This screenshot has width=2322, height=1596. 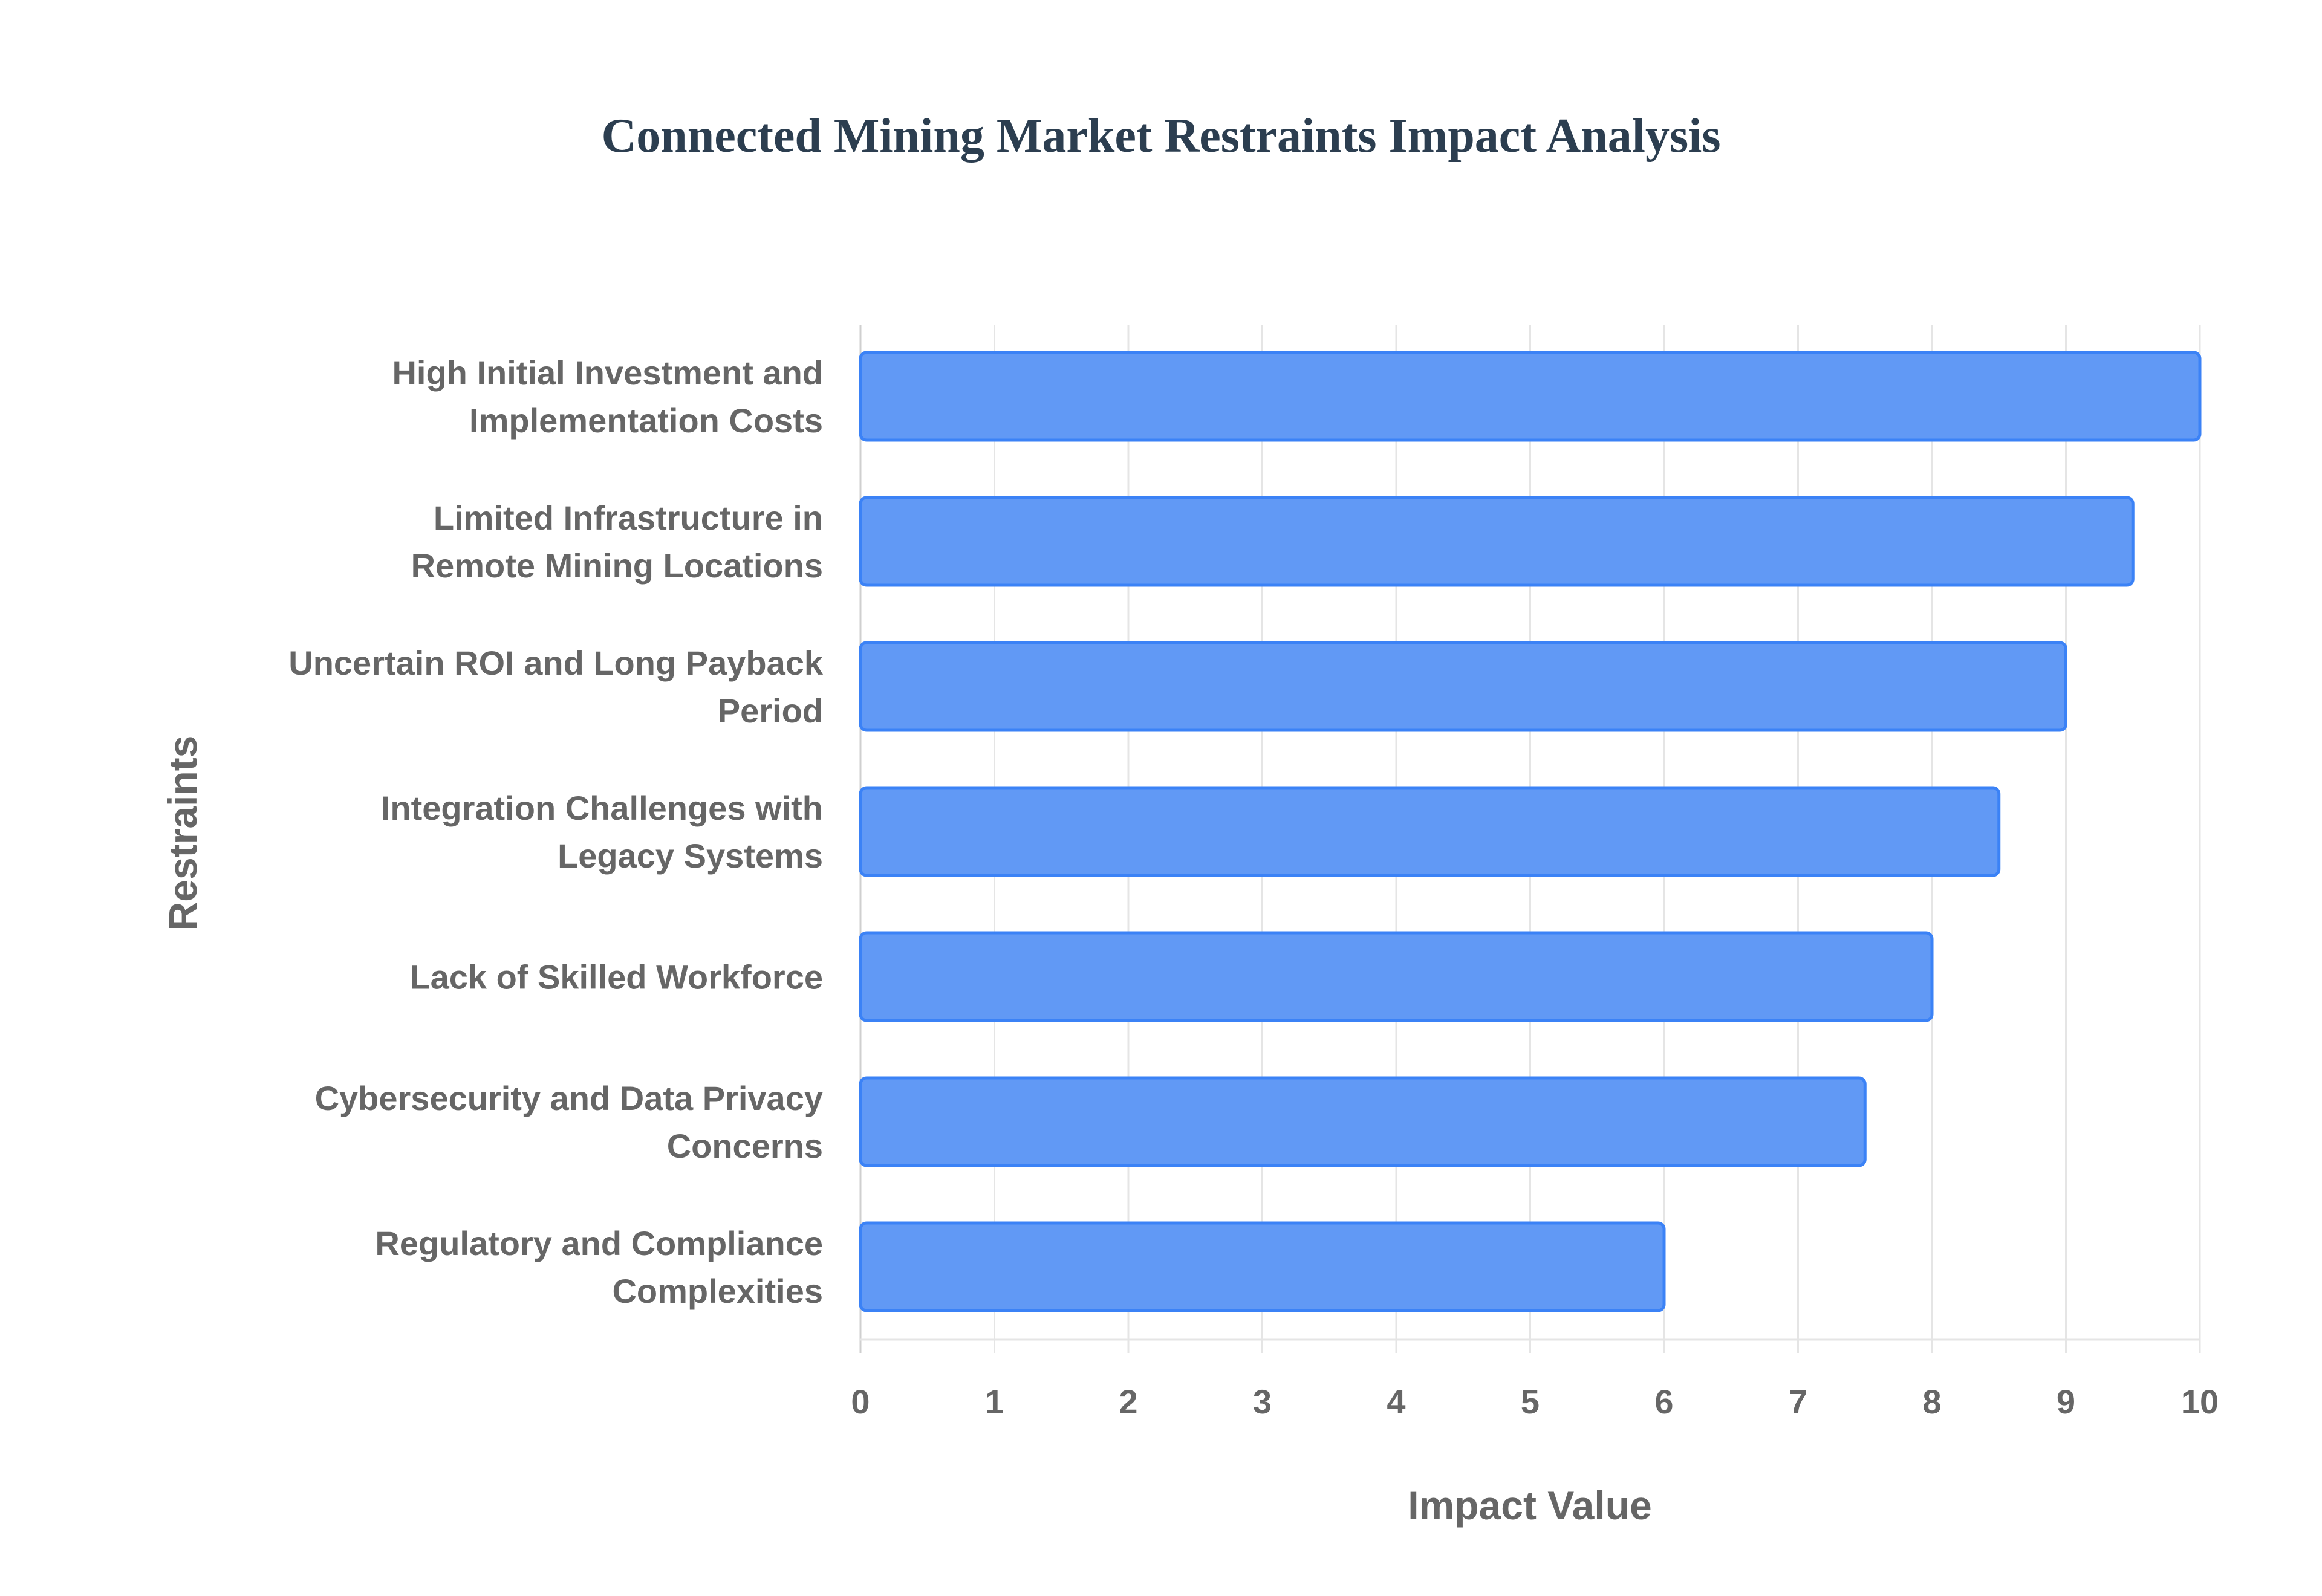 What do you see at coordinates (1530, 1505) in the screenshot?
I see `x-axis-title: Impact Value` at bounding box center [1530, 1505].